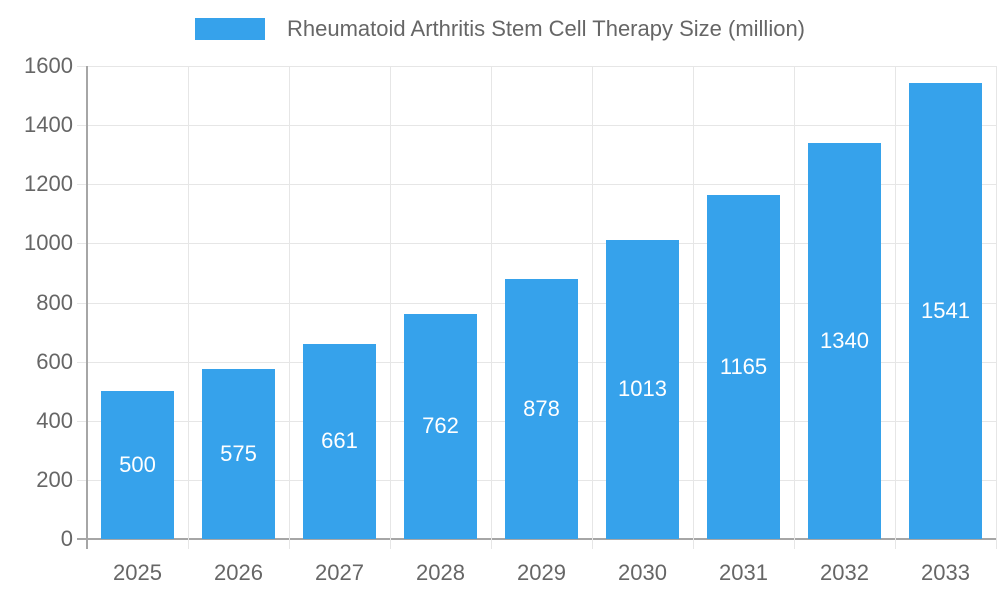 The image size is (1000, 600). I want to click on x-tick-label: 2026, so click(238, 572).